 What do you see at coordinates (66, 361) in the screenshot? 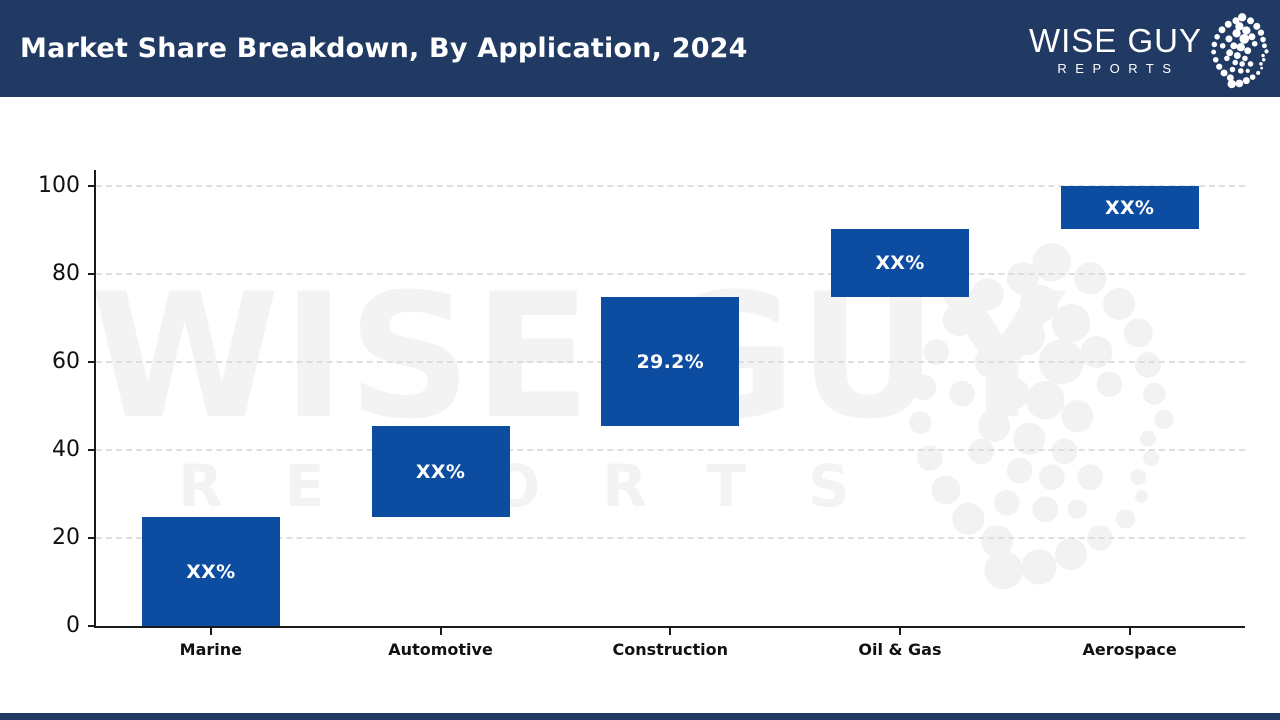
I see `y-tick-label: 60` at bounding box center [66, 361].